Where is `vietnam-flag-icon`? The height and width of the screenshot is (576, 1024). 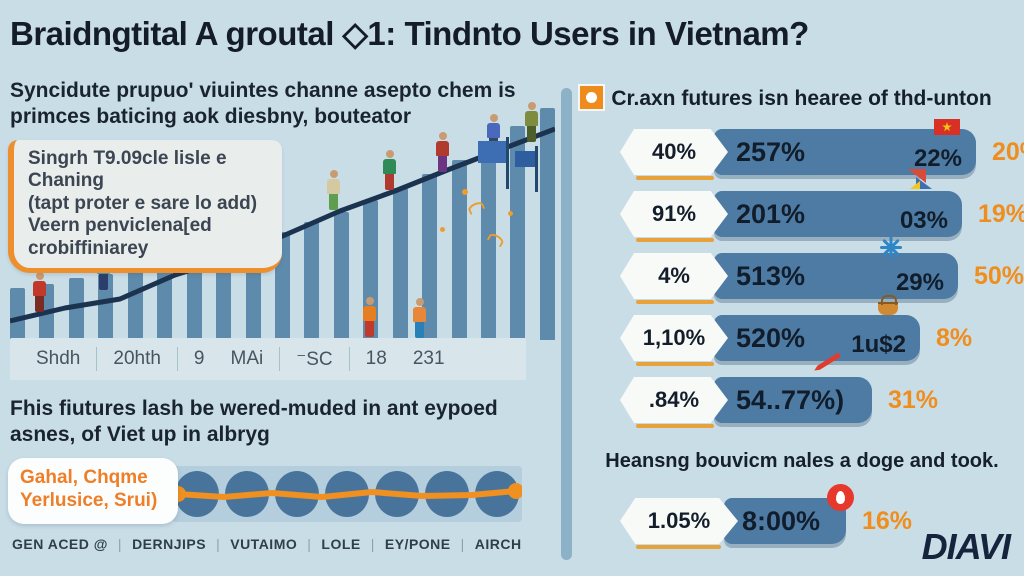
vietnam-flag-icon is located at coordinates (947, 127).